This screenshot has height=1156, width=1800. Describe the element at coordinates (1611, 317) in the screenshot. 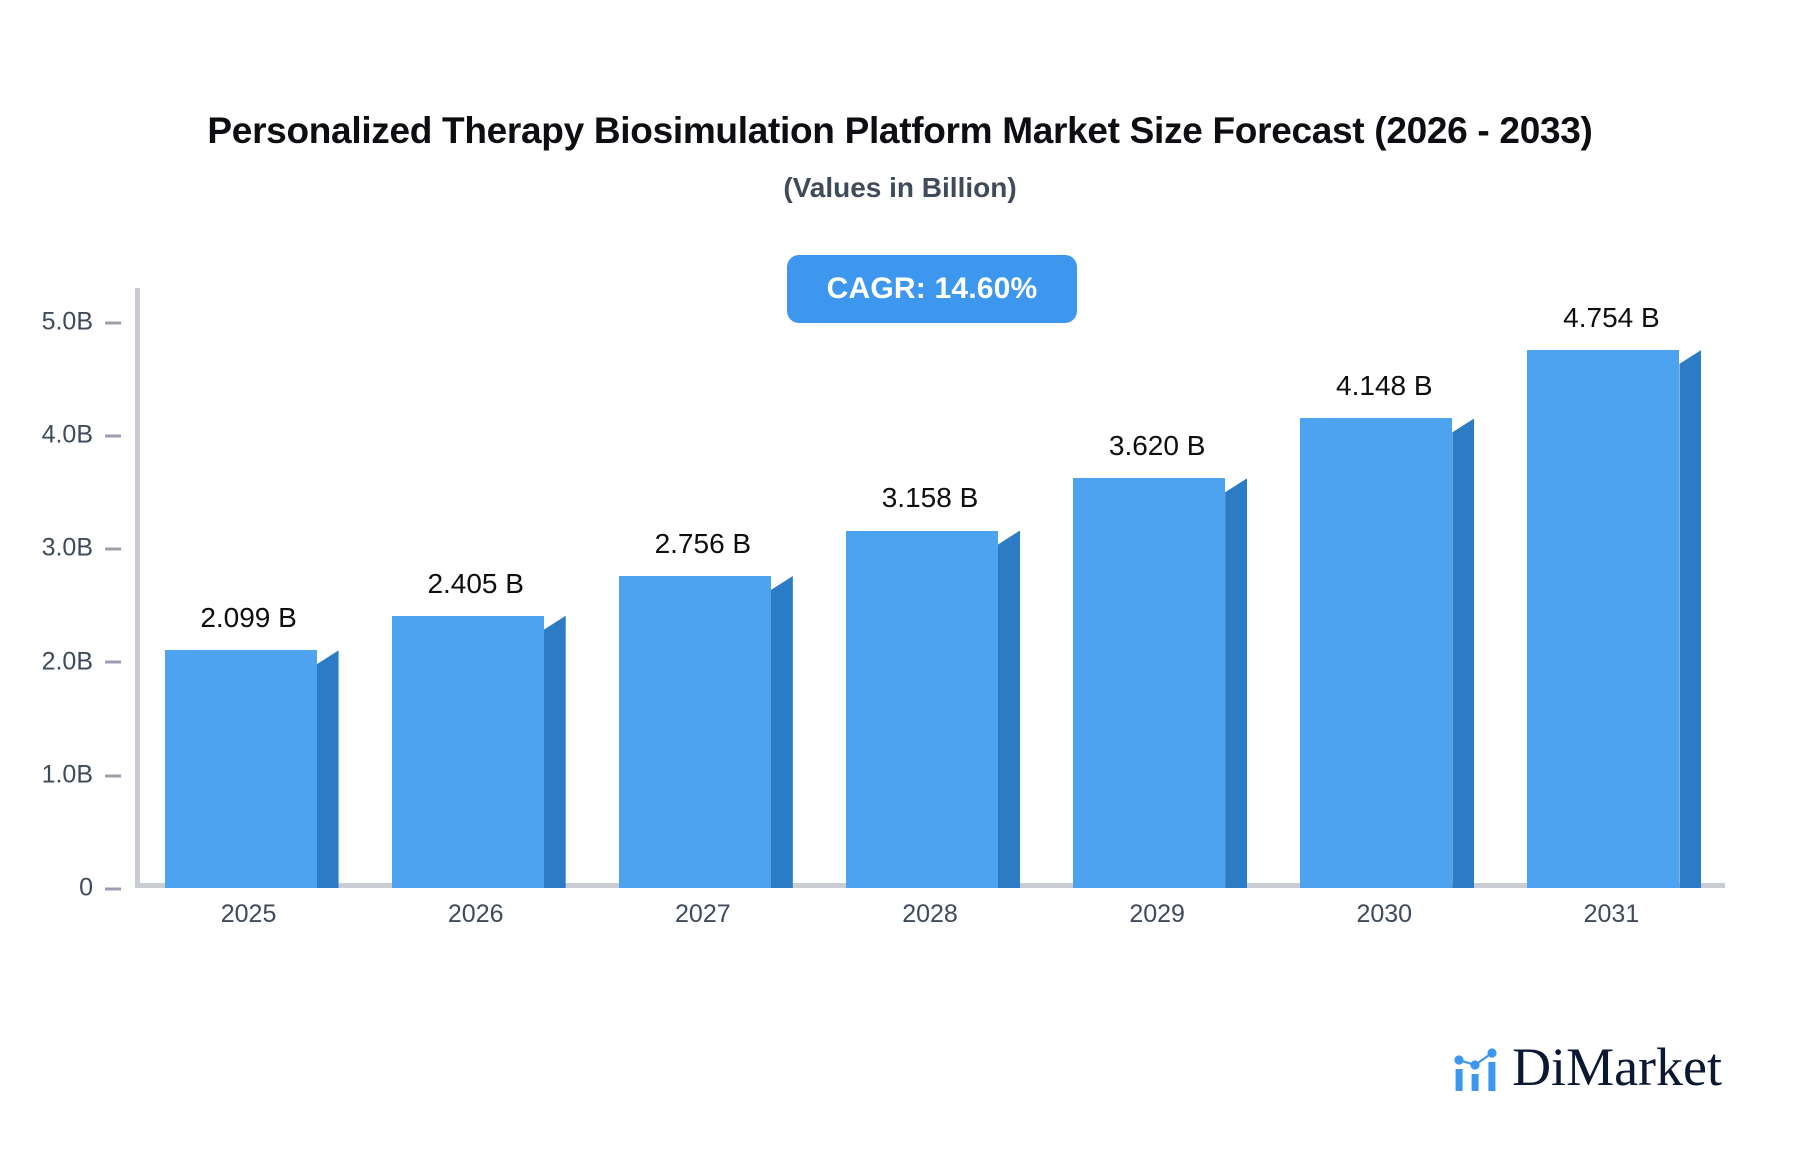

I see `bar-value-label: 4.754 B` at that location.